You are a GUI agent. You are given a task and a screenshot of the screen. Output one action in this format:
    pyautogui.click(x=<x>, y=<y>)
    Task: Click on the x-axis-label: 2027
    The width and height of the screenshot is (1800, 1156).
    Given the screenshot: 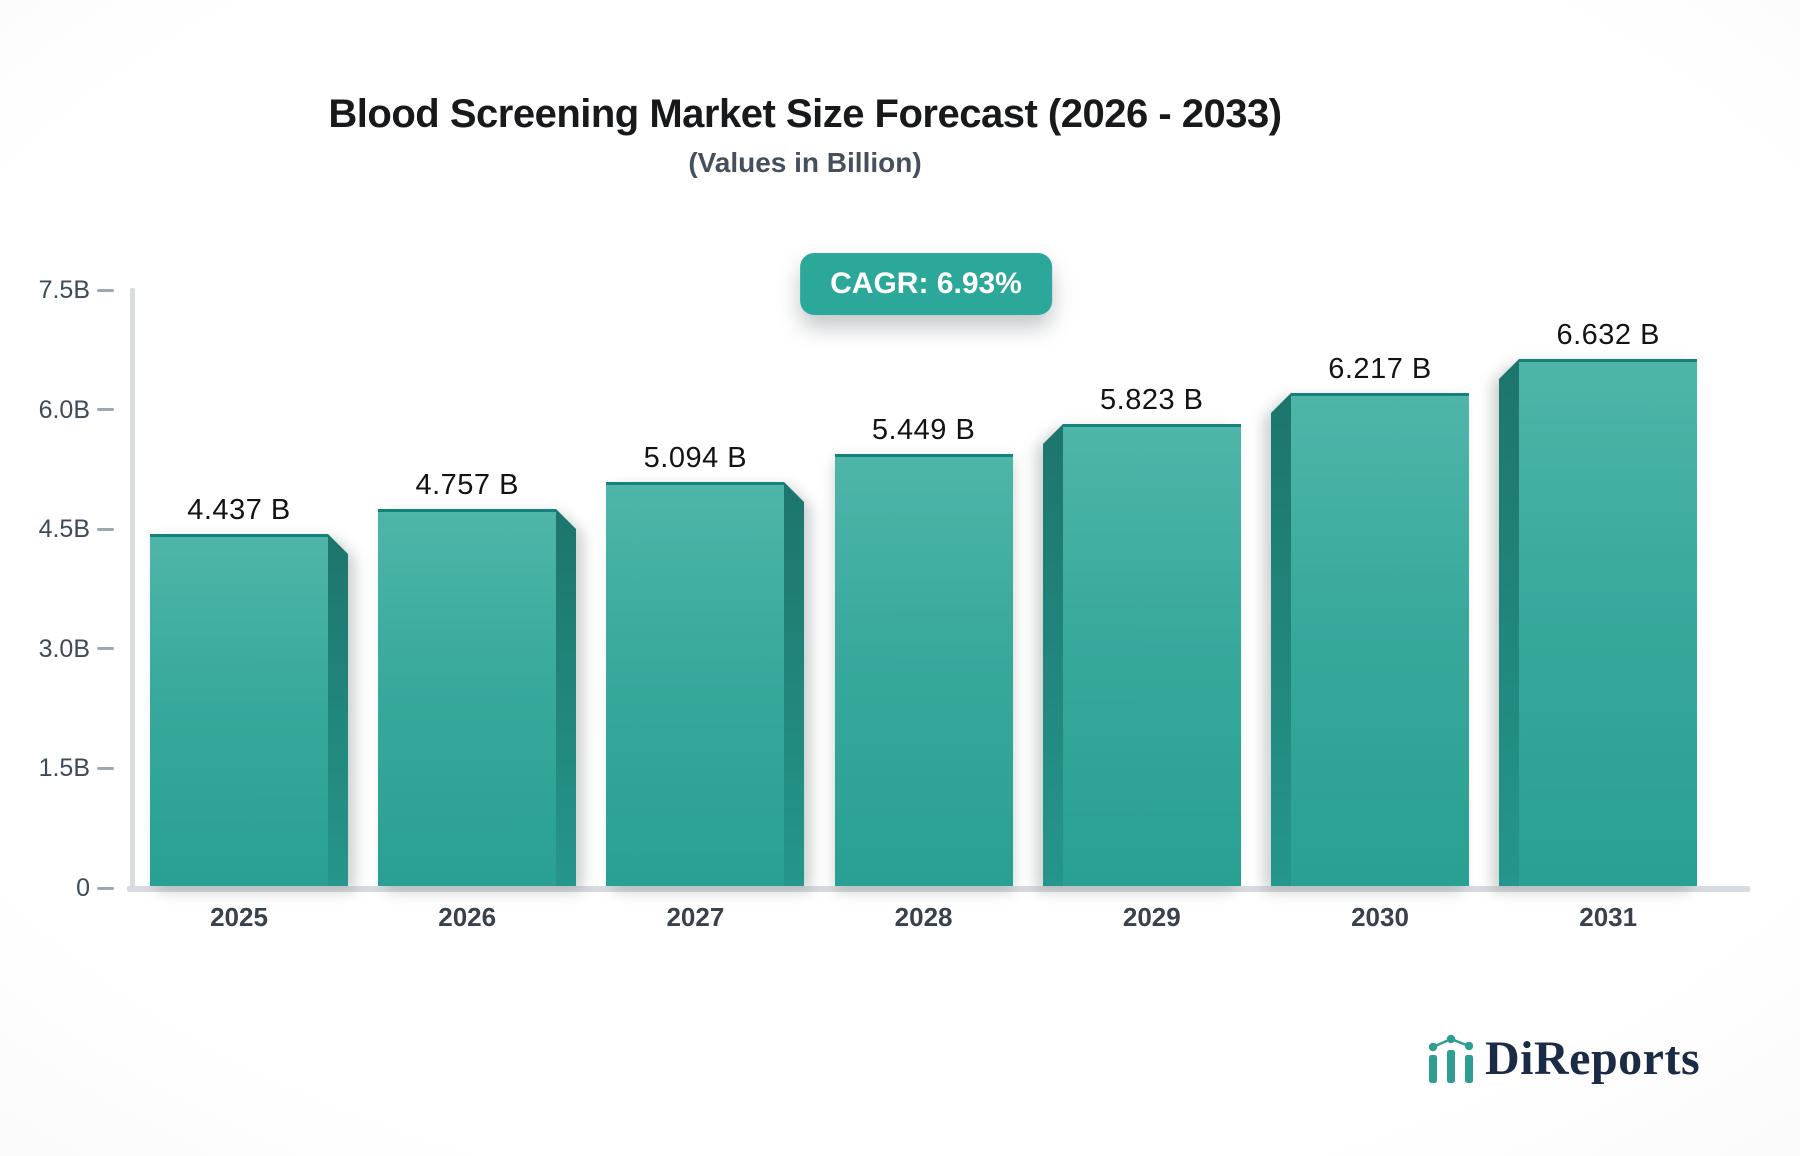 What is the action you would take?
    pyautogui.click(x=695, y=917)
    